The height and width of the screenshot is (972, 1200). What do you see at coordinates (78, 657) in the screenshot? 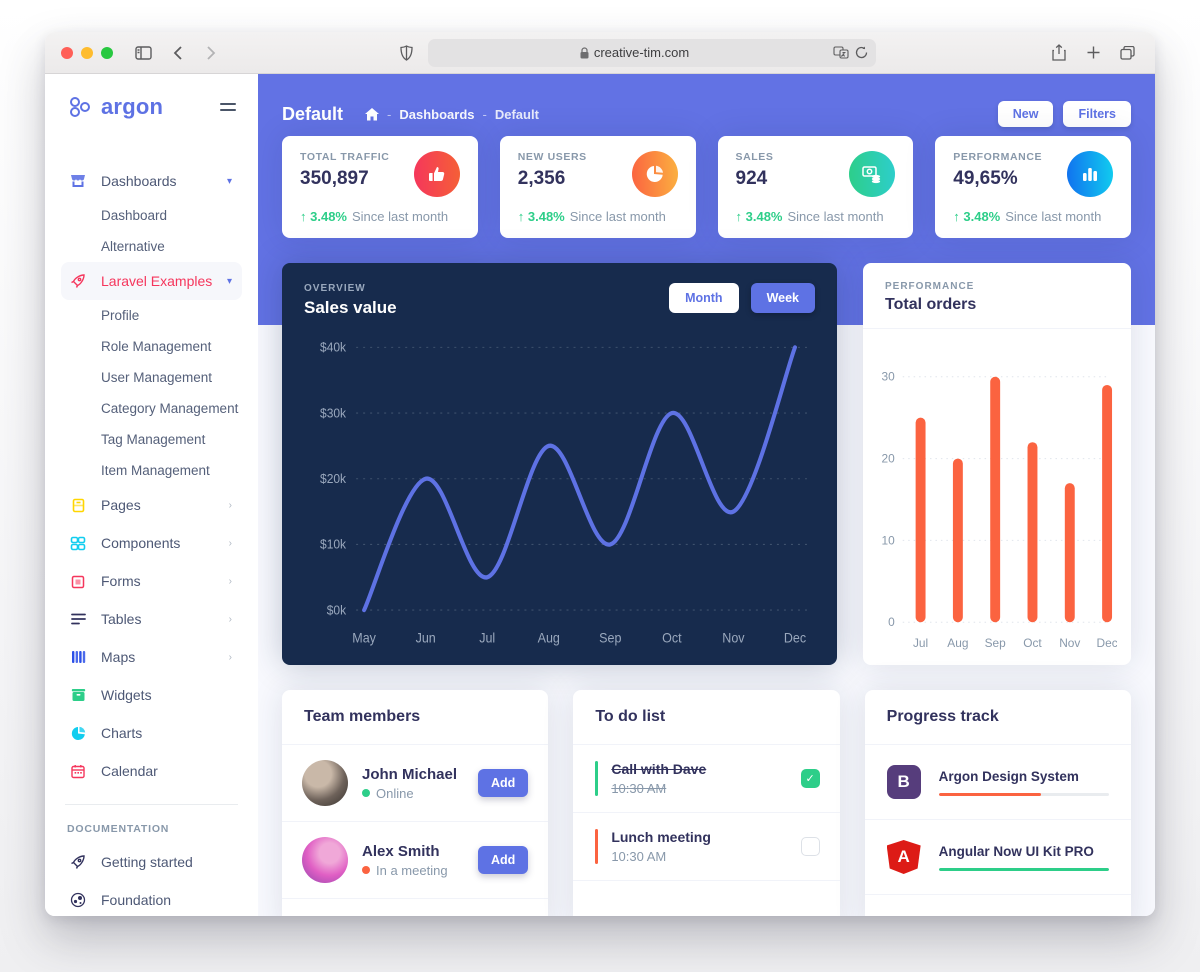
I see `map-icon` at bounding box center [78, 657].